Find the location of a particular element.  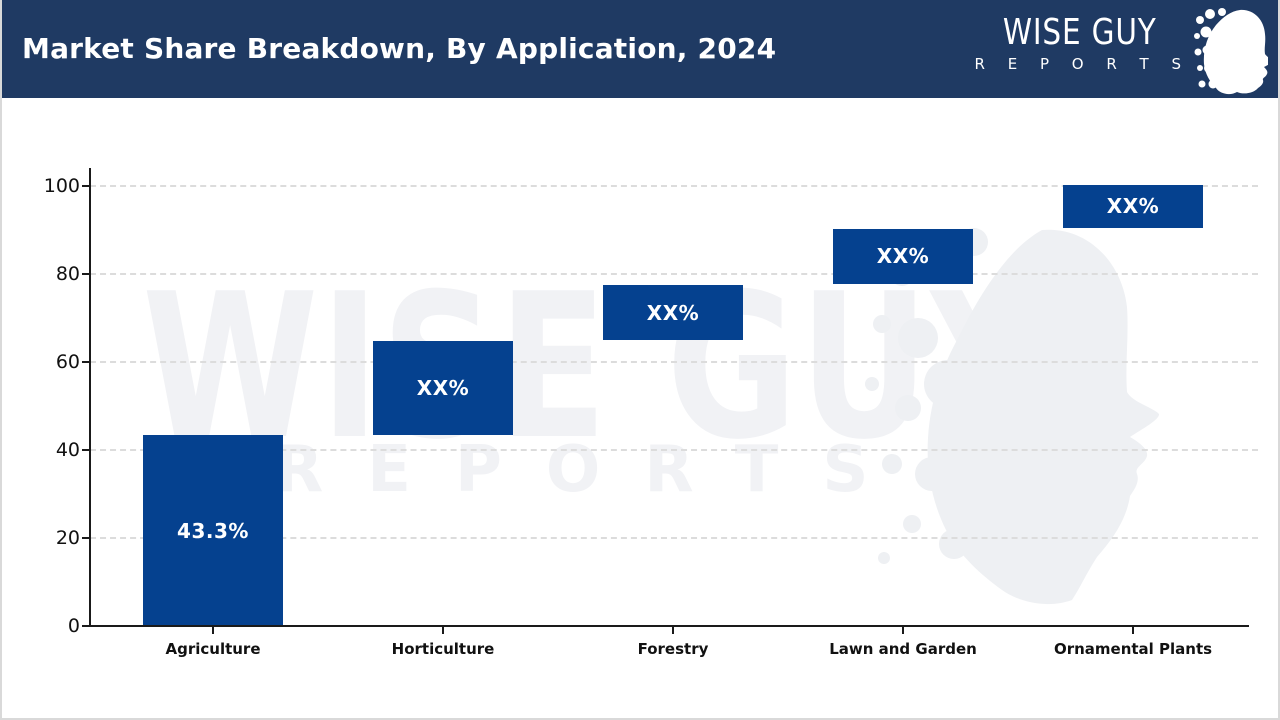

logo-text: WISE GUY R E P O R T S is located at coordinates (1079, 42).